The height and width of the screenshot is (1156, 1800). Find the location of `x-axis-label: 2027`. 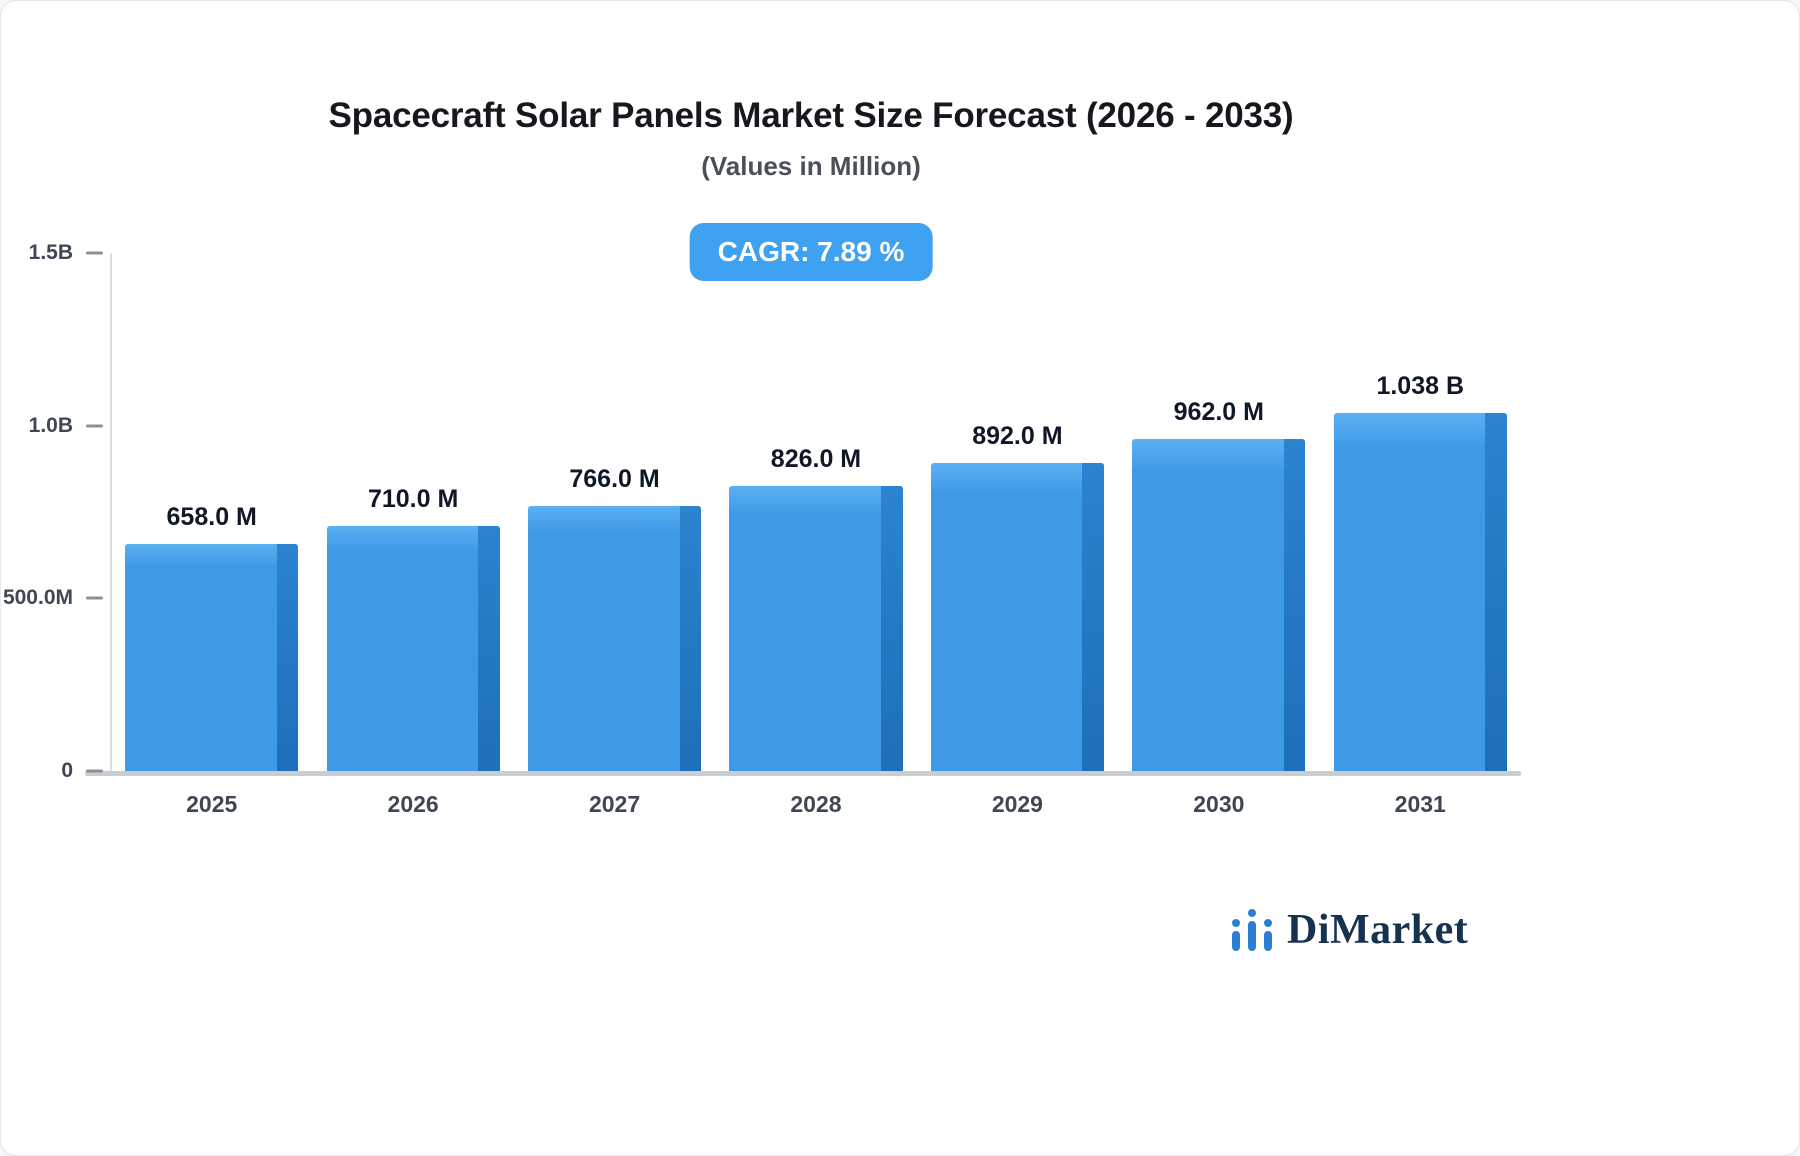

x-axis-label: 2027 is located at coordinates (614, 804).